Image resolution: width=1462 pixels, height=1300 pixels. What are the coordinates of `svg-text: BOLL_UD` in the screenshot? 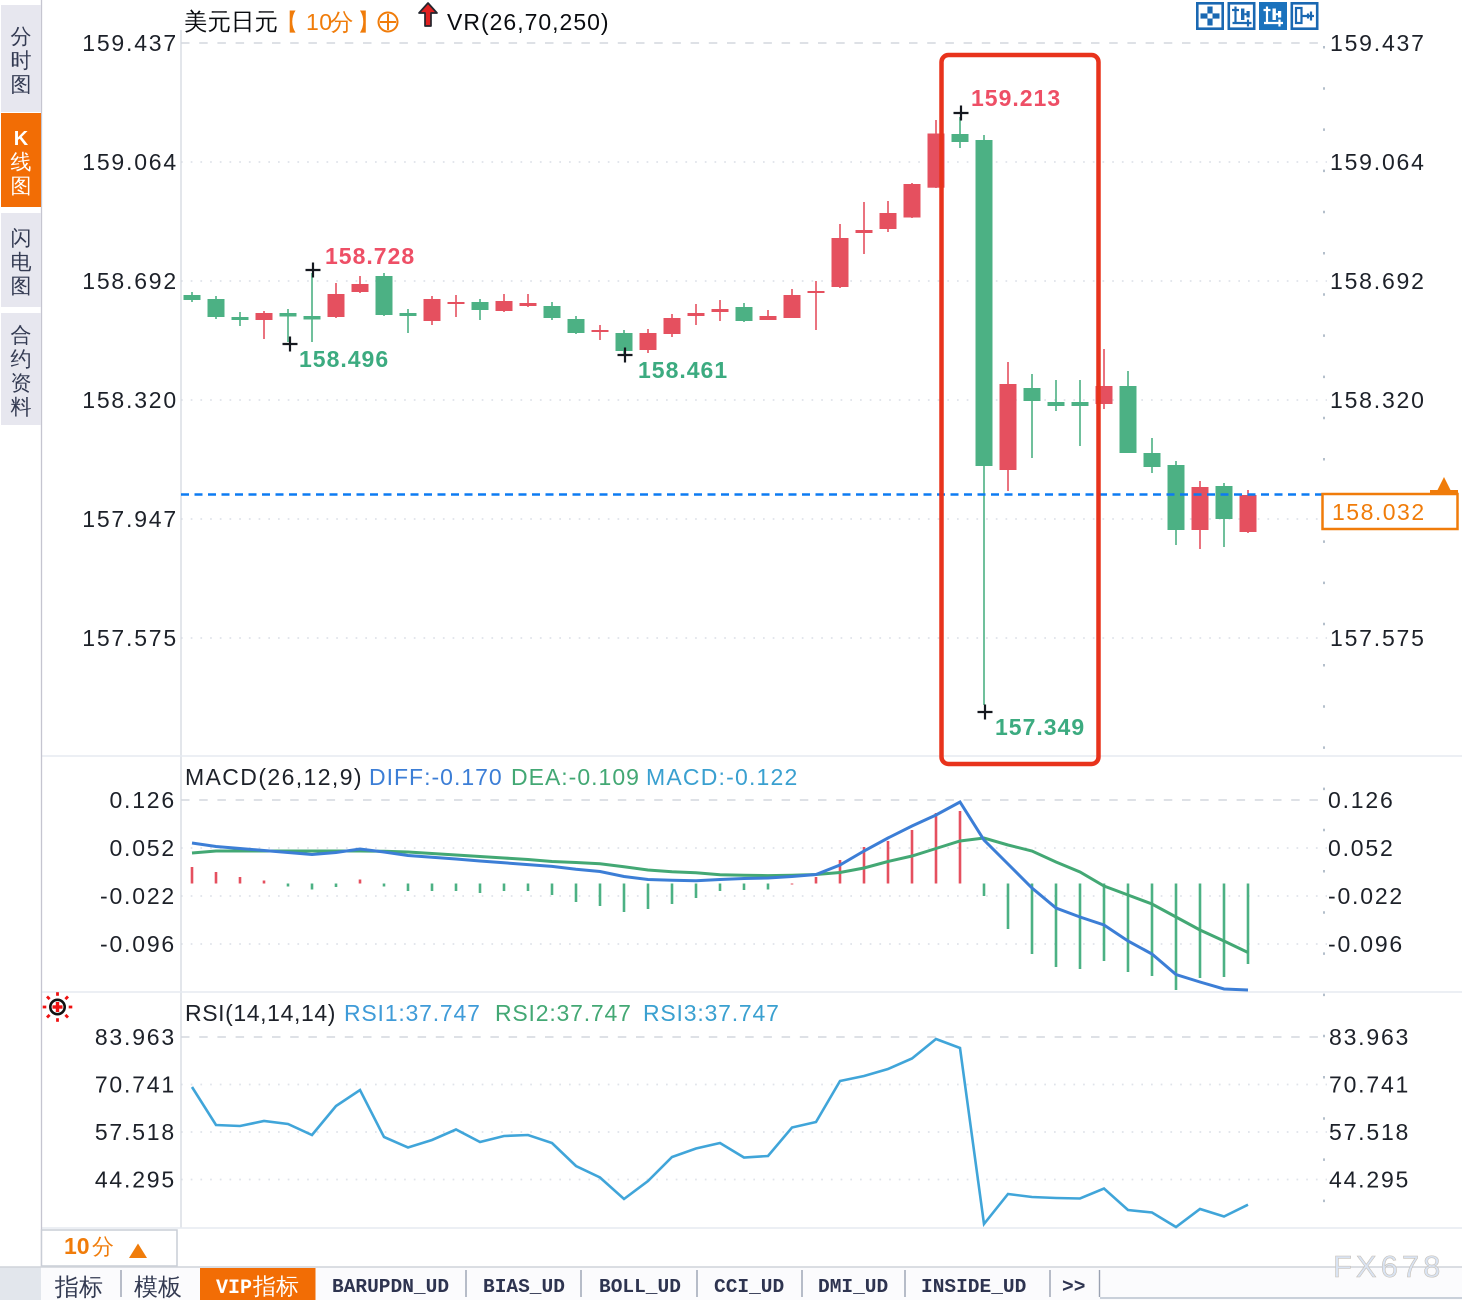 It's located at (640, 1287).